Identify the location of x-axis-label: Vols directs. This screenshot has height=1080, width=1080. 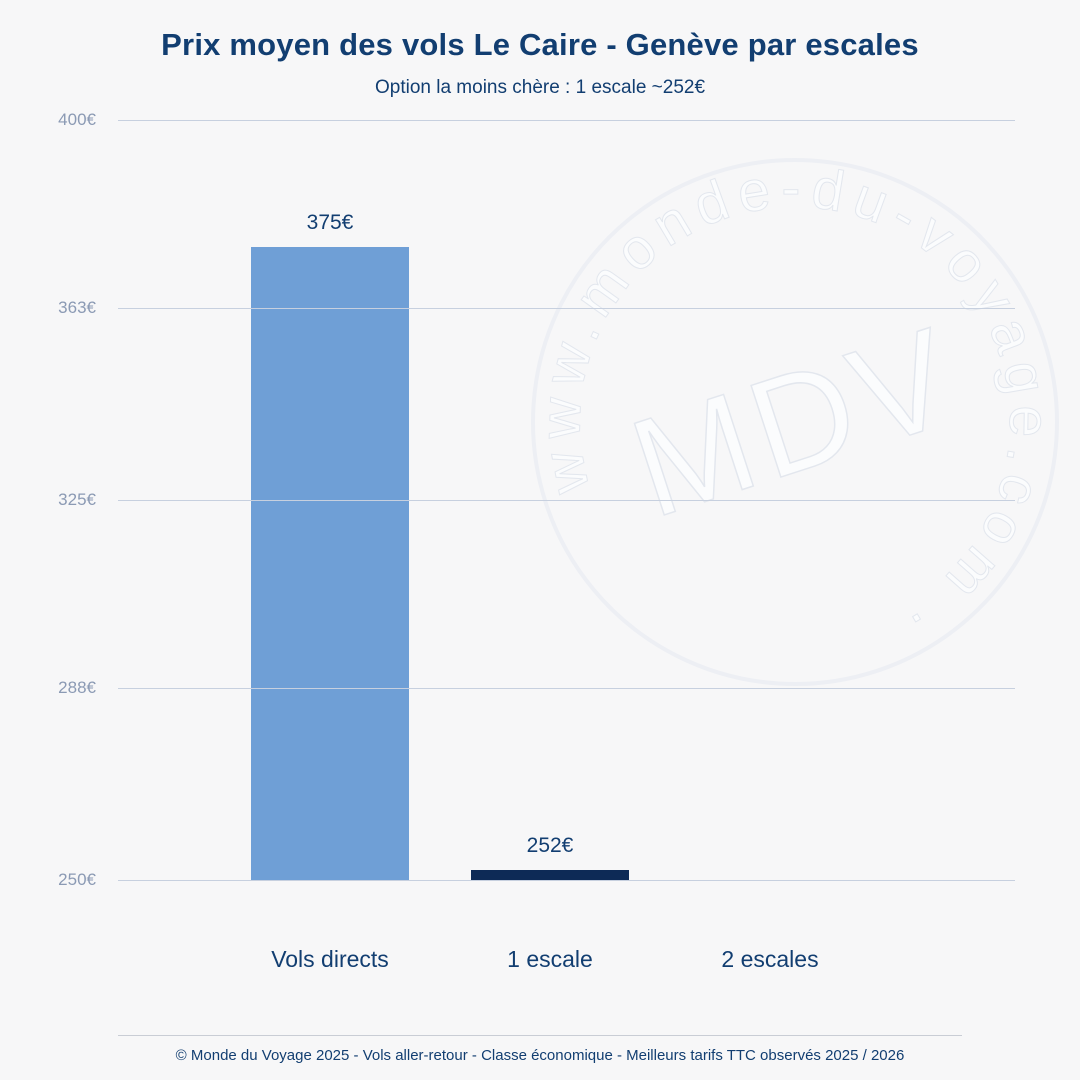
(330, 959).